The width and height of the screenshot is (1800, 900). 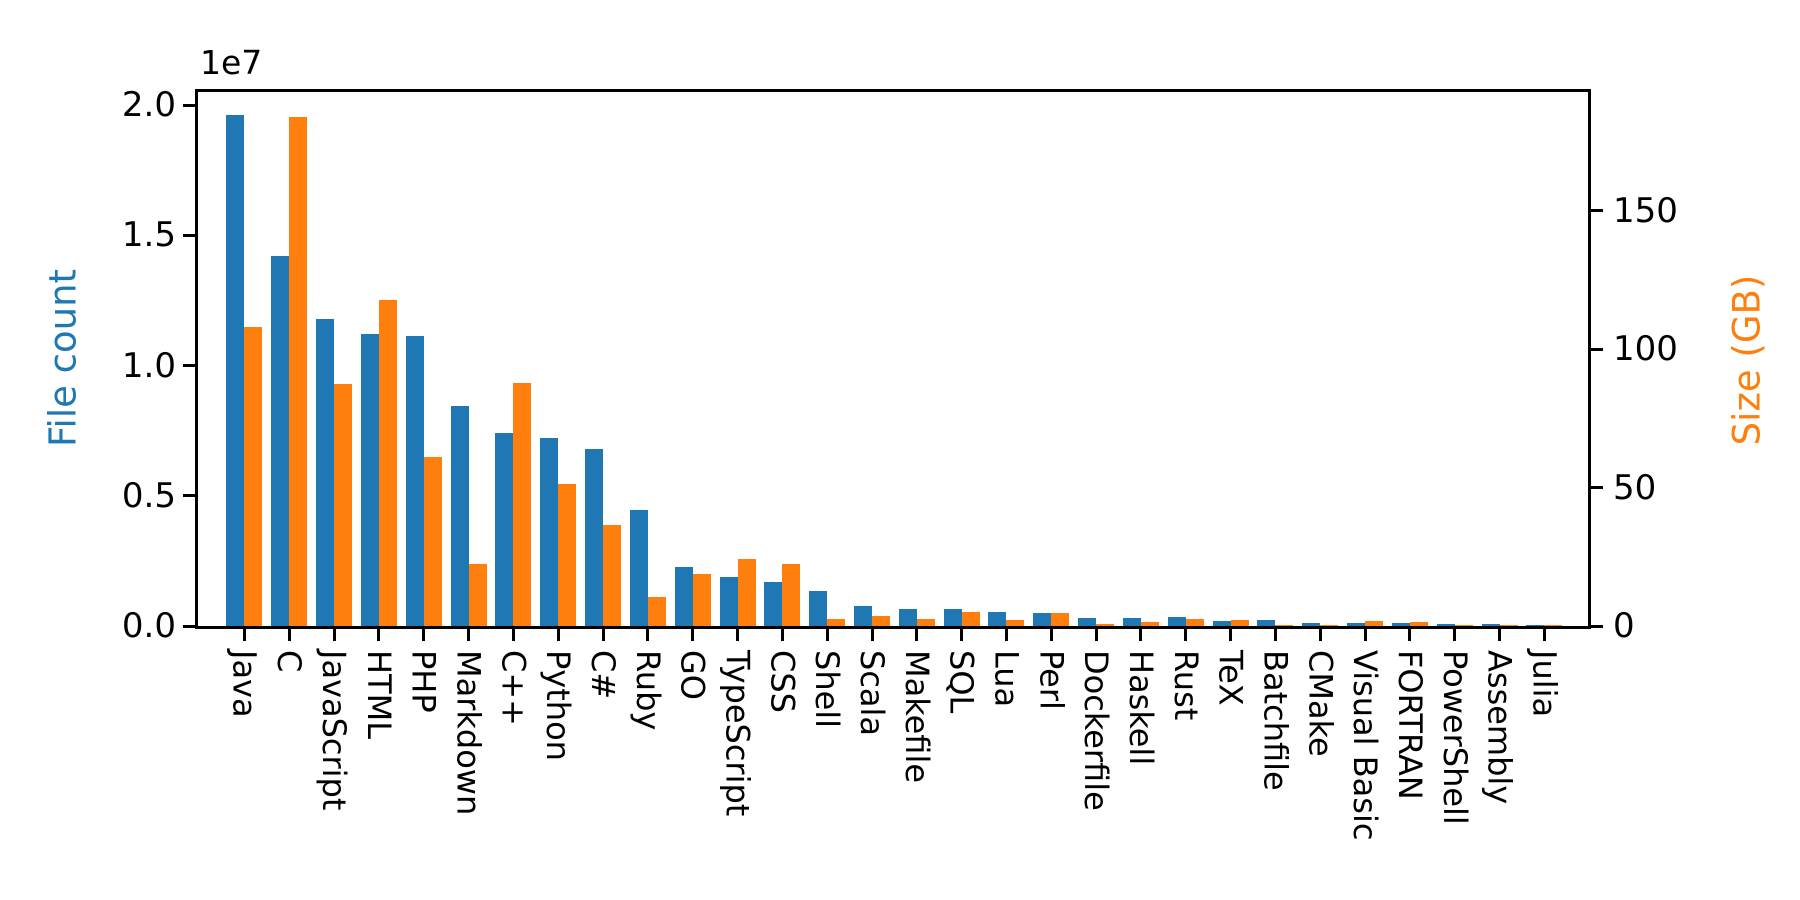 I want to click on x-axis-column: PowerShell, so click(x=1454, y=762).